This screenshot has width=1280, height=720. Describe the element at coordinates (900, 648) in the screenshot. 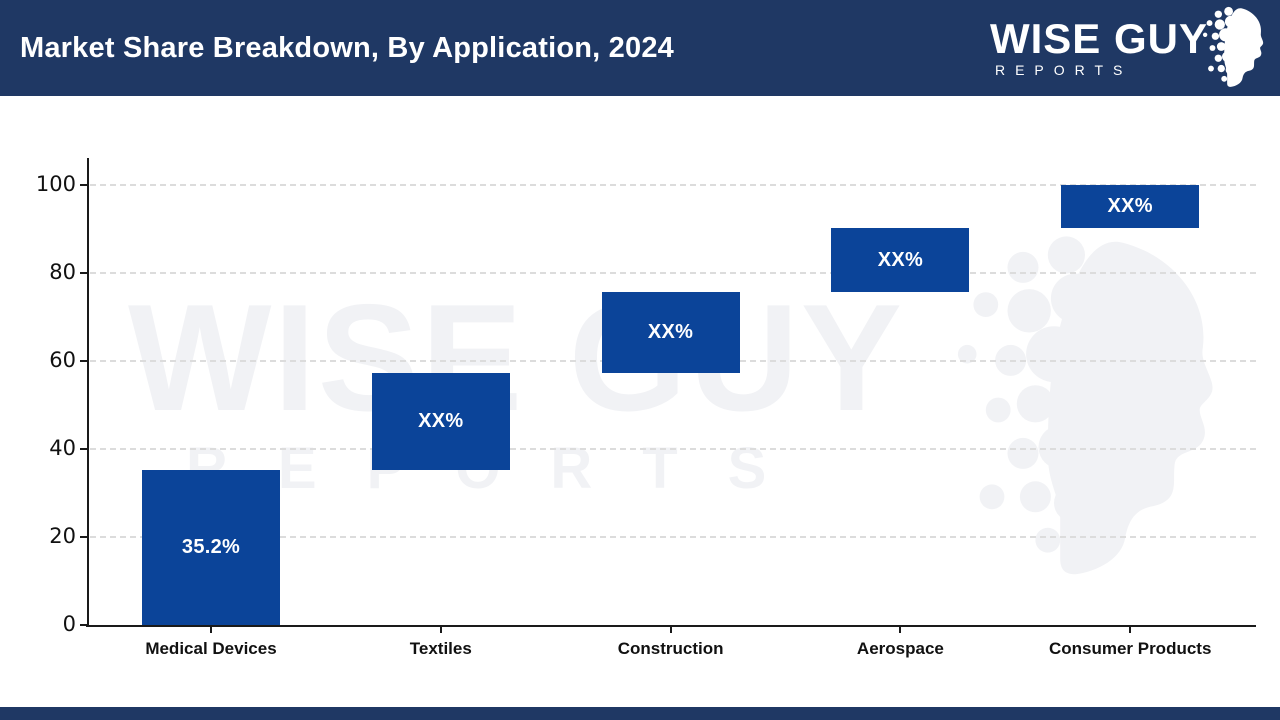

I see `x-category-label: Aerospace` at that location.